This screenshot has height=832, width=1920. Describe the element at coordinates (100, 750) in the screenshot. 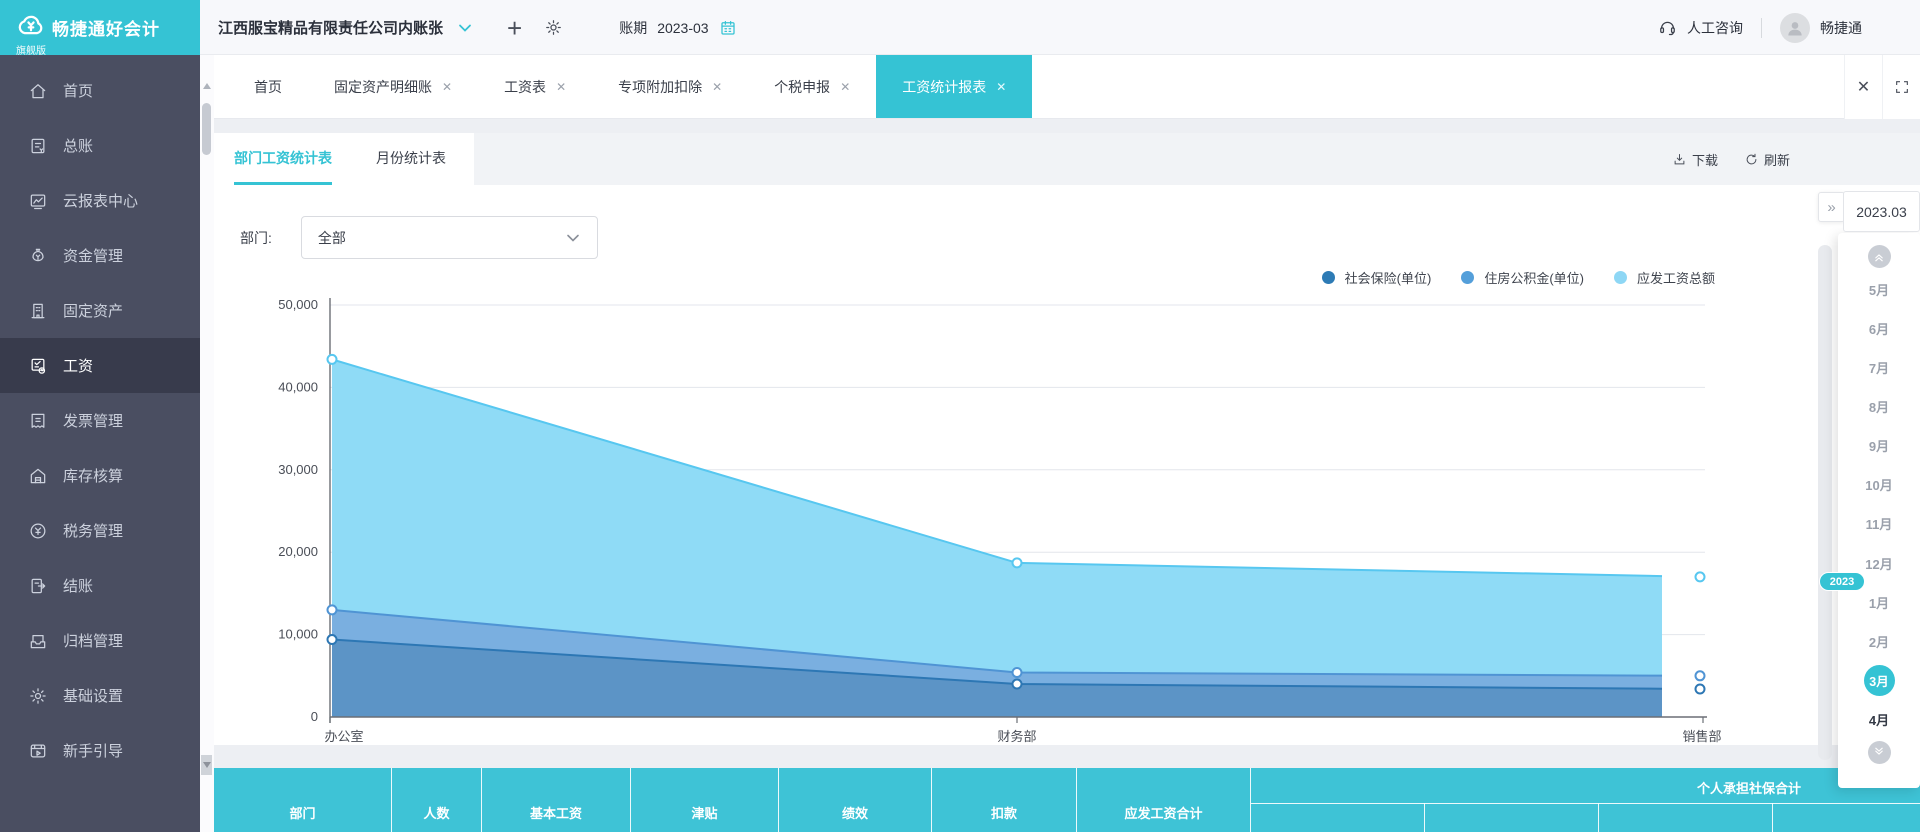

I see `sidebar-item: 新手引导` at that location.